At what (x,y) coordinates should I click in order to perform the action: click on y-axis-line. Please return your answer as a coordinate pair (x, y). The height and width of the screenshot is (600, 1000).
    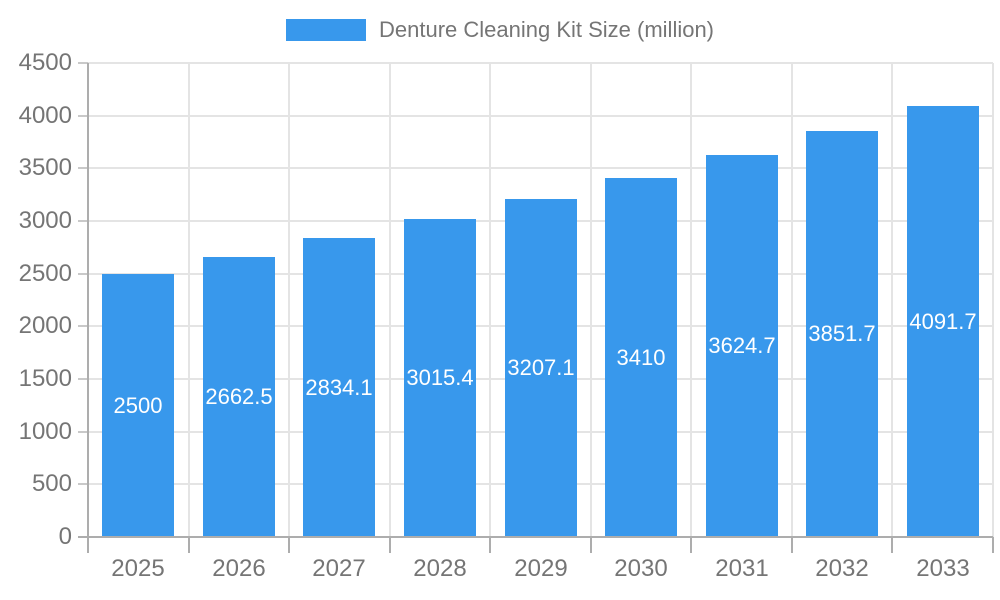
    Looking at the image, I should click on (88, 308).